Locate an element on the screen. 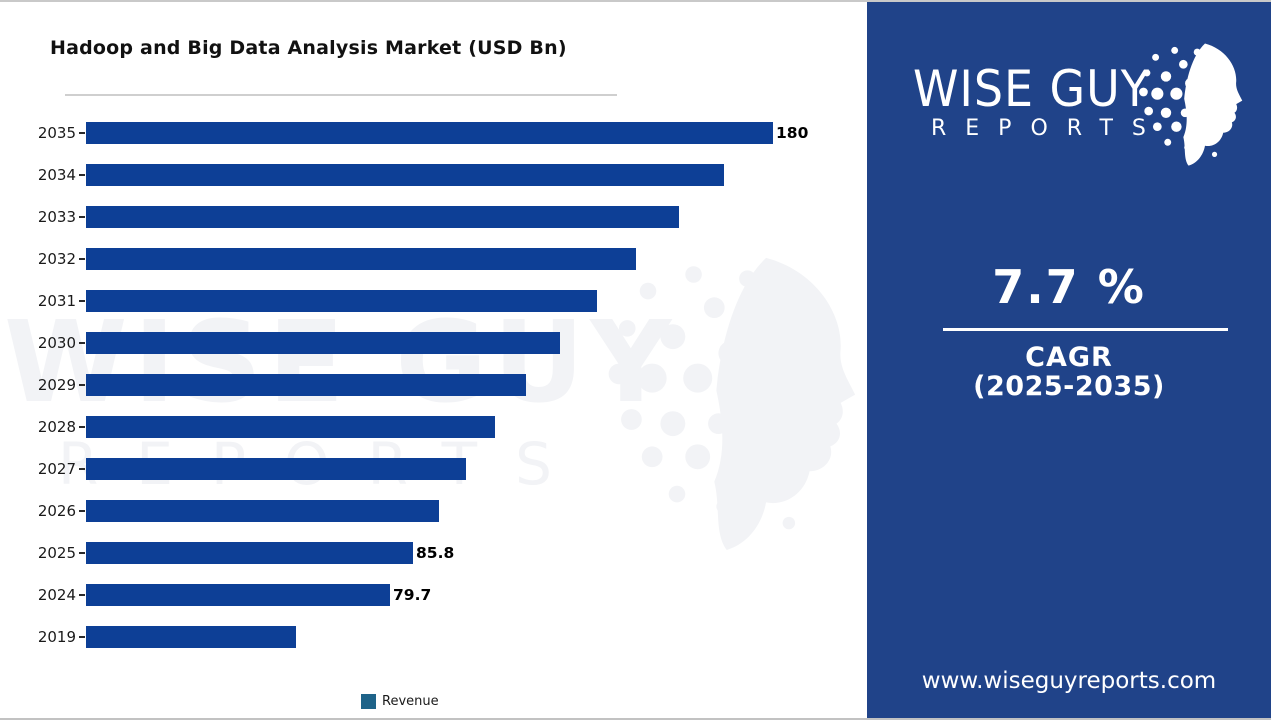 Image resolution: width=1271 pixels, height=720 pixels. bar-row: 2033 is located at coordinates (404, 217).